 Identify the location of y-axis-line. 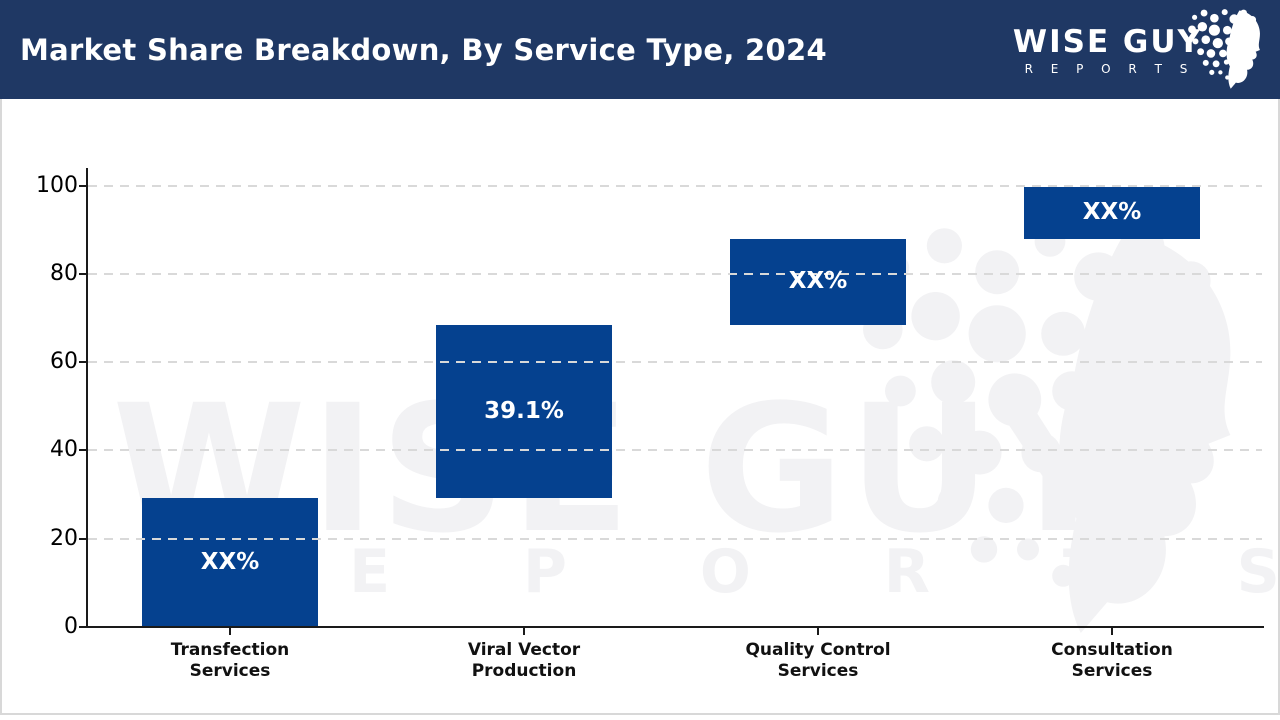
(87, 398).